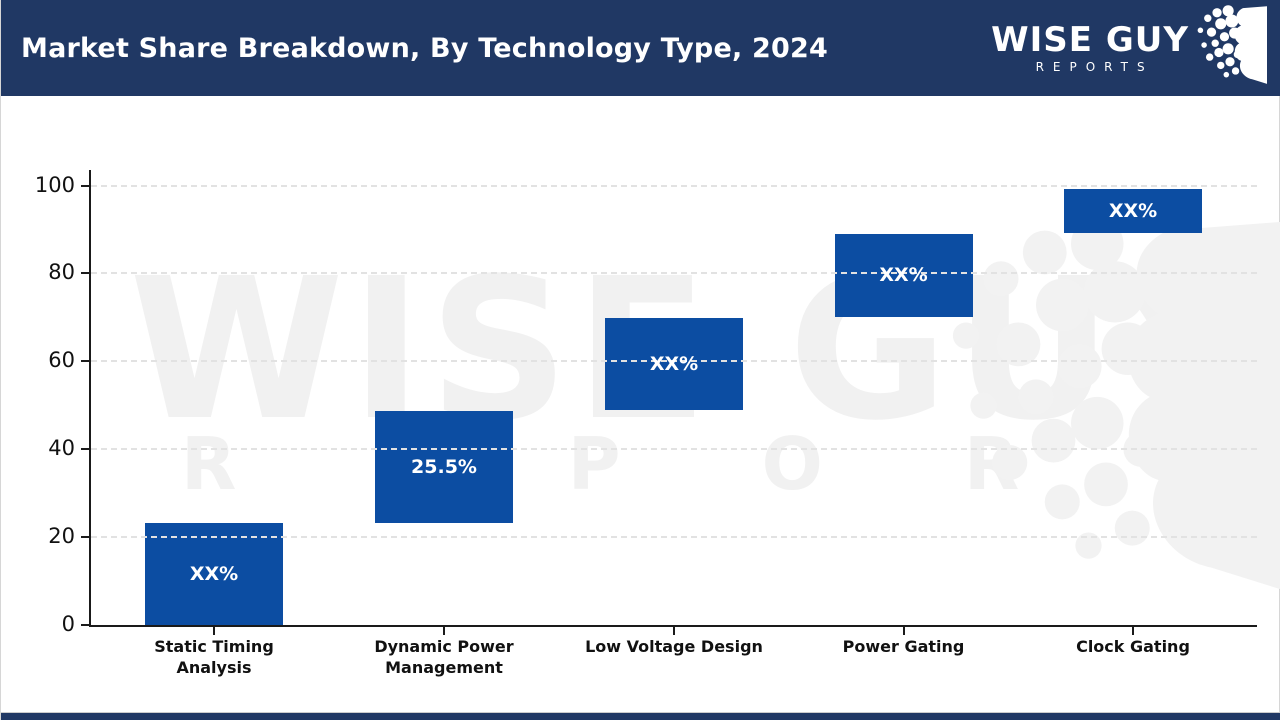 This screenshot has width=1280, height=720. What do you see at coordinates (674, 646) in the screenshot?
I see `x-tick-label: Low Voltage Design` at bounding box center [674, 646].